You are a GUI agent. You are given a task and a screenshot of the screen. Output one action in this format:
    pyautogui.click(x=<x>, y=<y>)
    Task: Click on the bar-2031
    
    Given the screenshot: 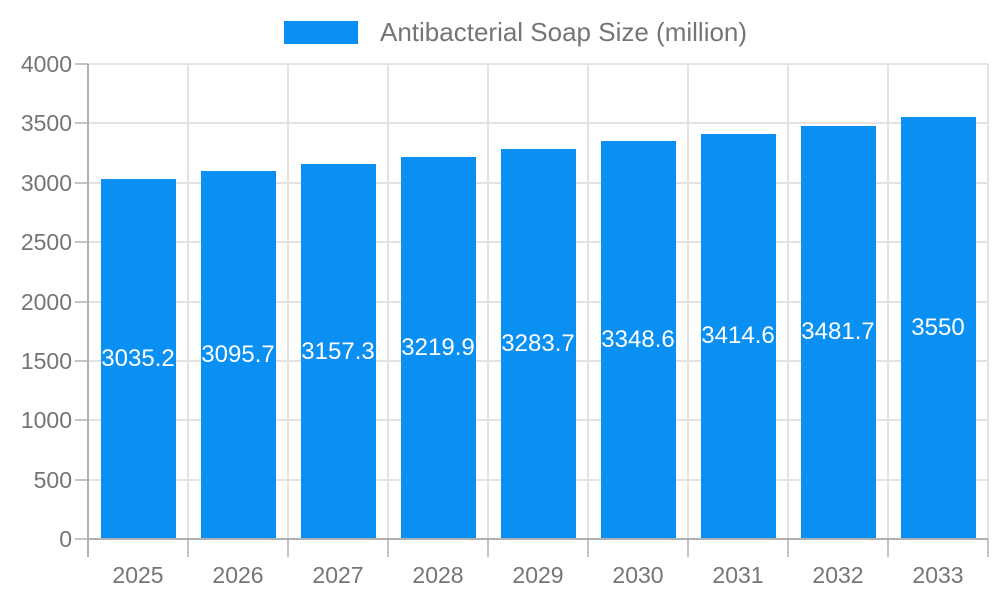 What is the action you would take?
    pyautogui.click(x=738, y=335)
    